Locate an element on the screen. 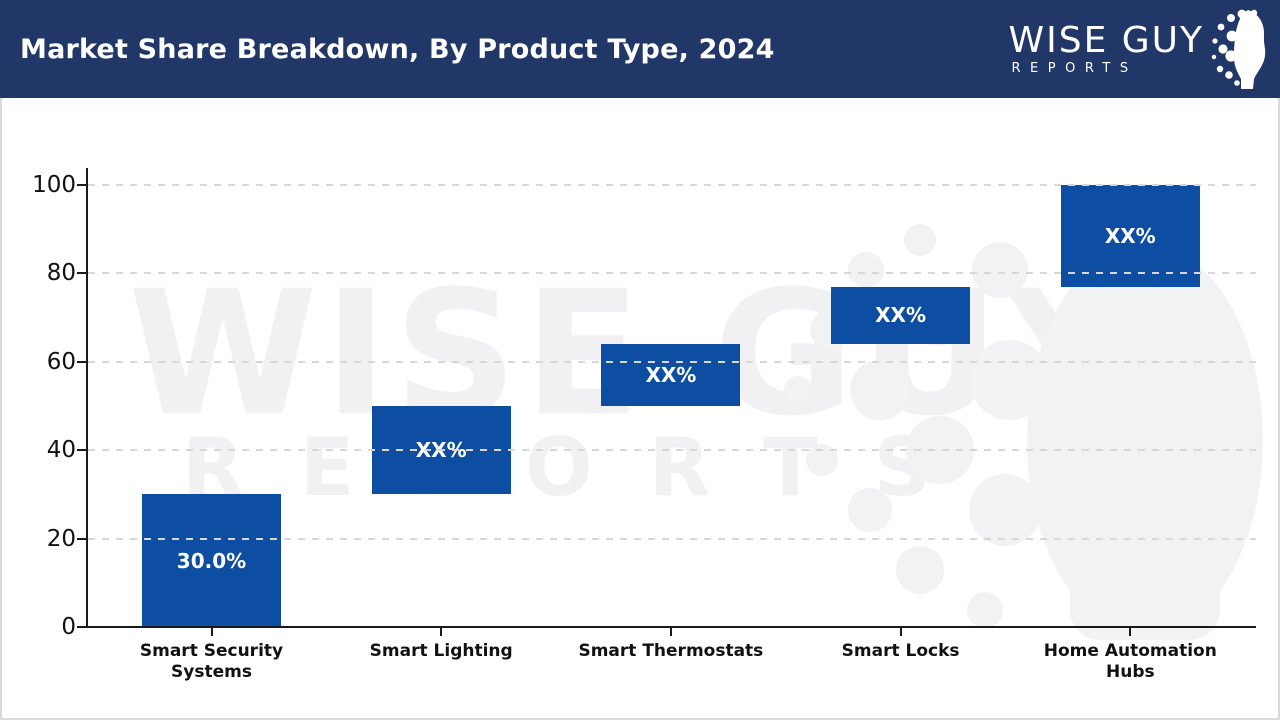 Image resolution: width=1280 pixels, height=720 pixels. brand-logo: WISE GUY REPORTS is located at coordinates (1144, 49).